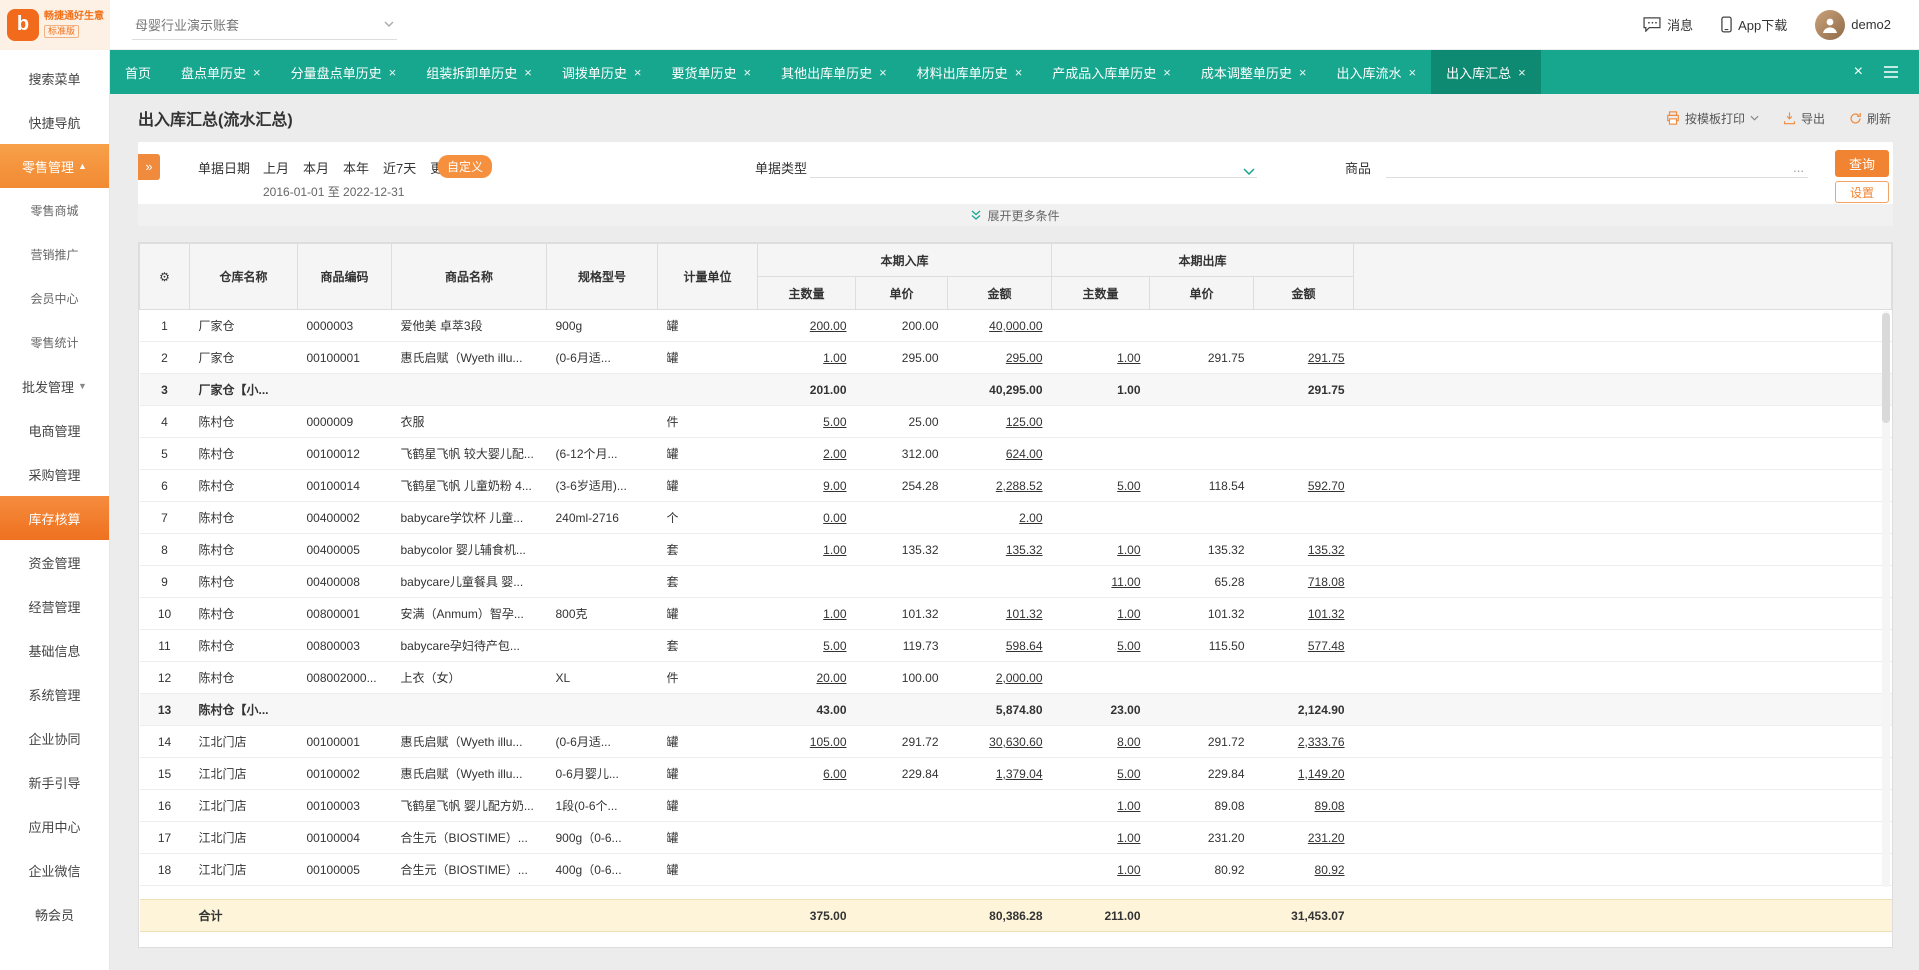 The width and height of the screenshot is (1919, 970). Describe the element at coordinates (54, 694) in the screenshot. I see `sidebar-item: 系统管理` at that location.